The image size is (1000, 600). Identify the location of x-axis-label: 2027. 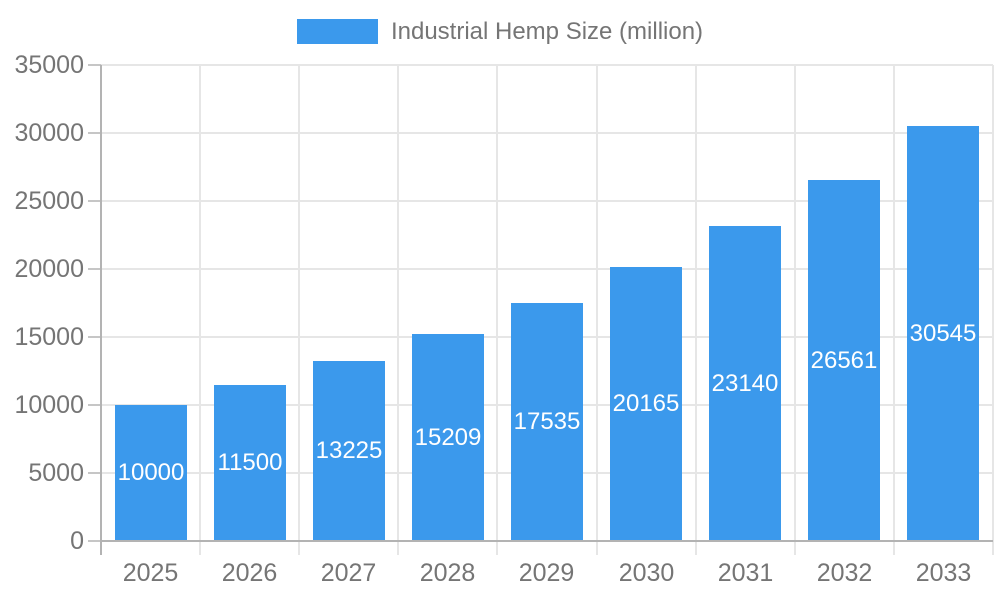
(348, 573).